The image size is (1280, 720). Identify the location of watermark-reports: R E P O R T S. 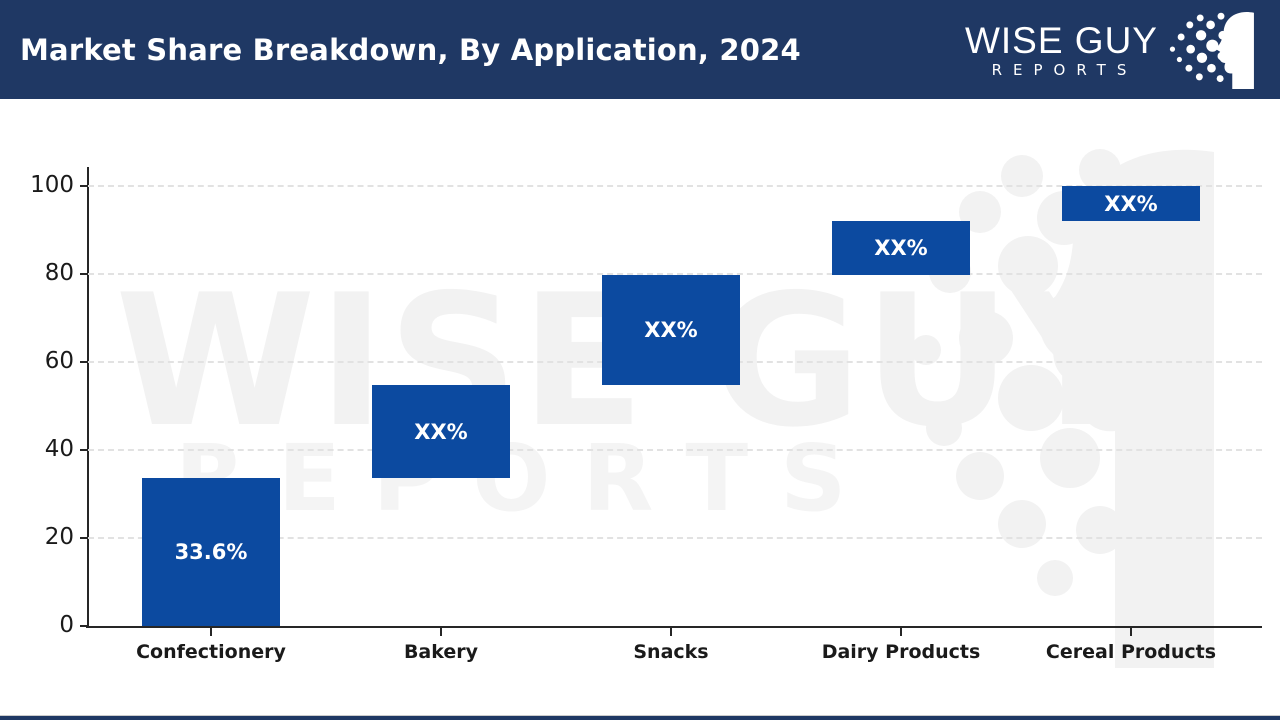
(511, 478).